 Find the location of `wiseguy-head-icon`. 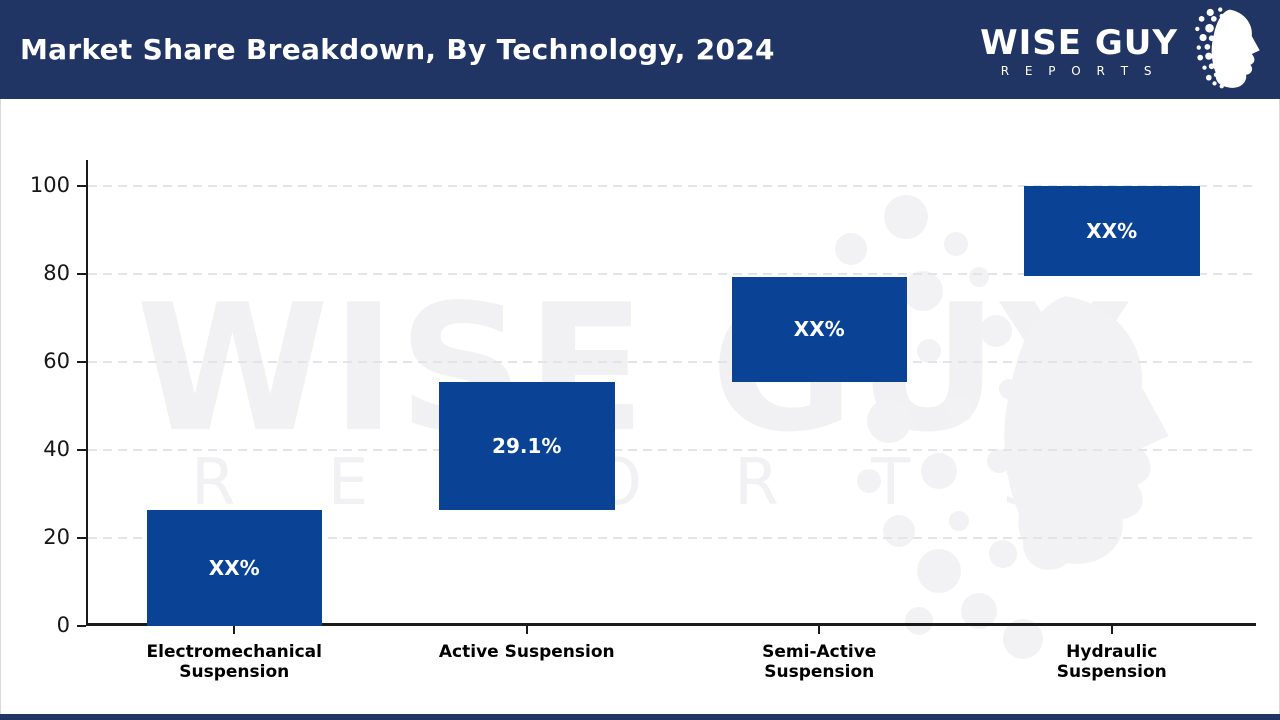

wiseguy-head-icon is located at coordinates (1227, 48).